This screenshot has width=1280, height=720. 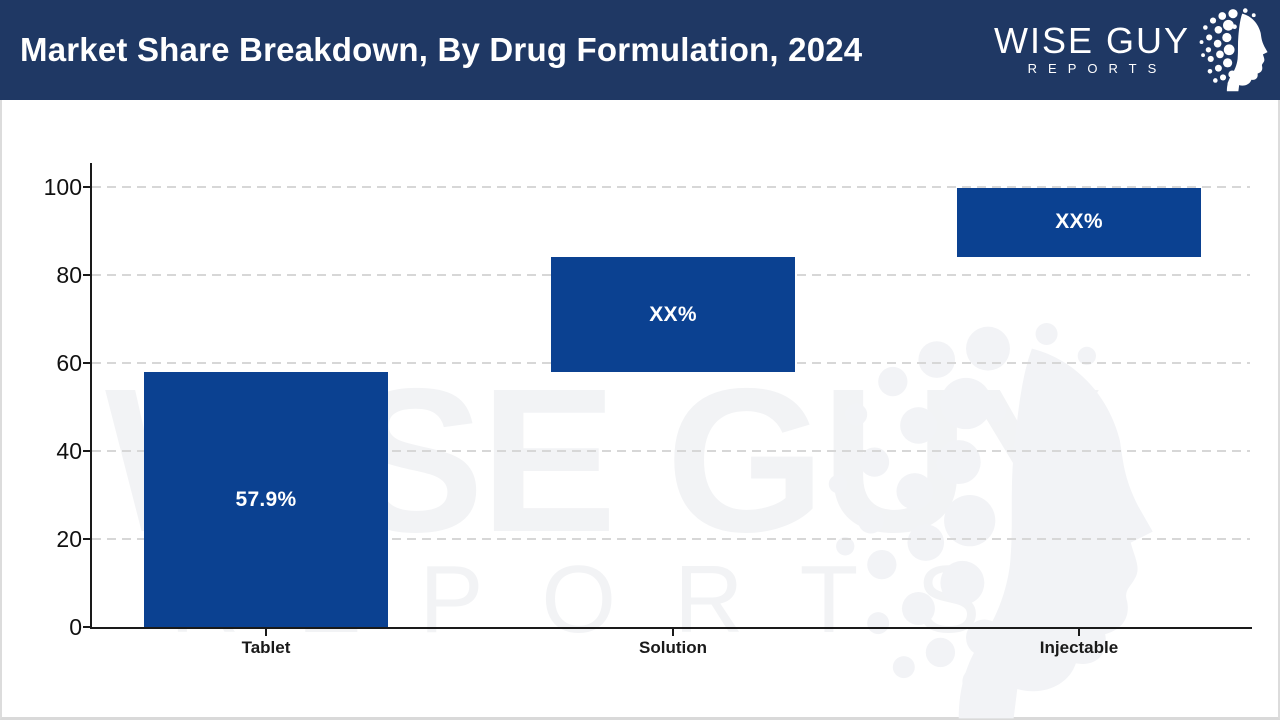 I want to click on x-category-label: Tablet, so click(x=266, y=647).